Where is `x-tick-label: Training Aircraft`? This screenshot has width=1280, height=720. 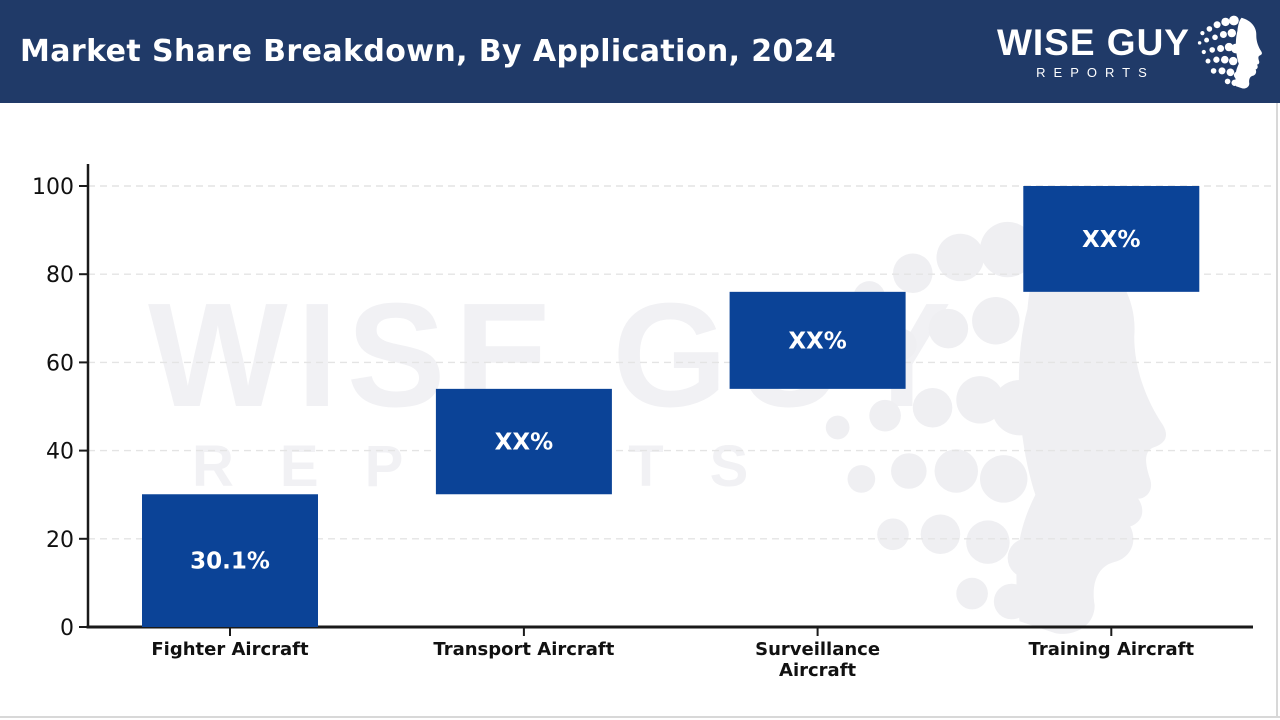
x-tick-label: Training Aircraft is located at coordinates (1112, 649).